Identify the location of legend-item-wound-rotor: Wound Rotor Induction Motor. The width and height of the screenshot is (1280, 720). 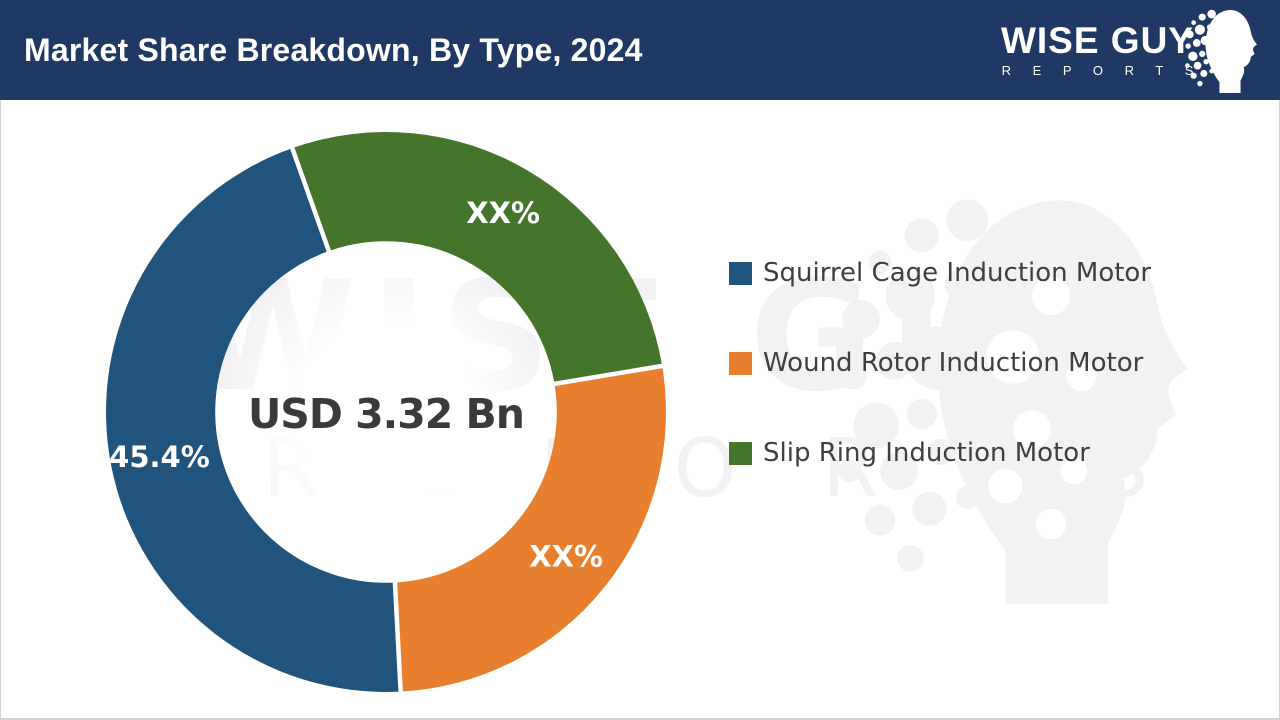
(940, 363).